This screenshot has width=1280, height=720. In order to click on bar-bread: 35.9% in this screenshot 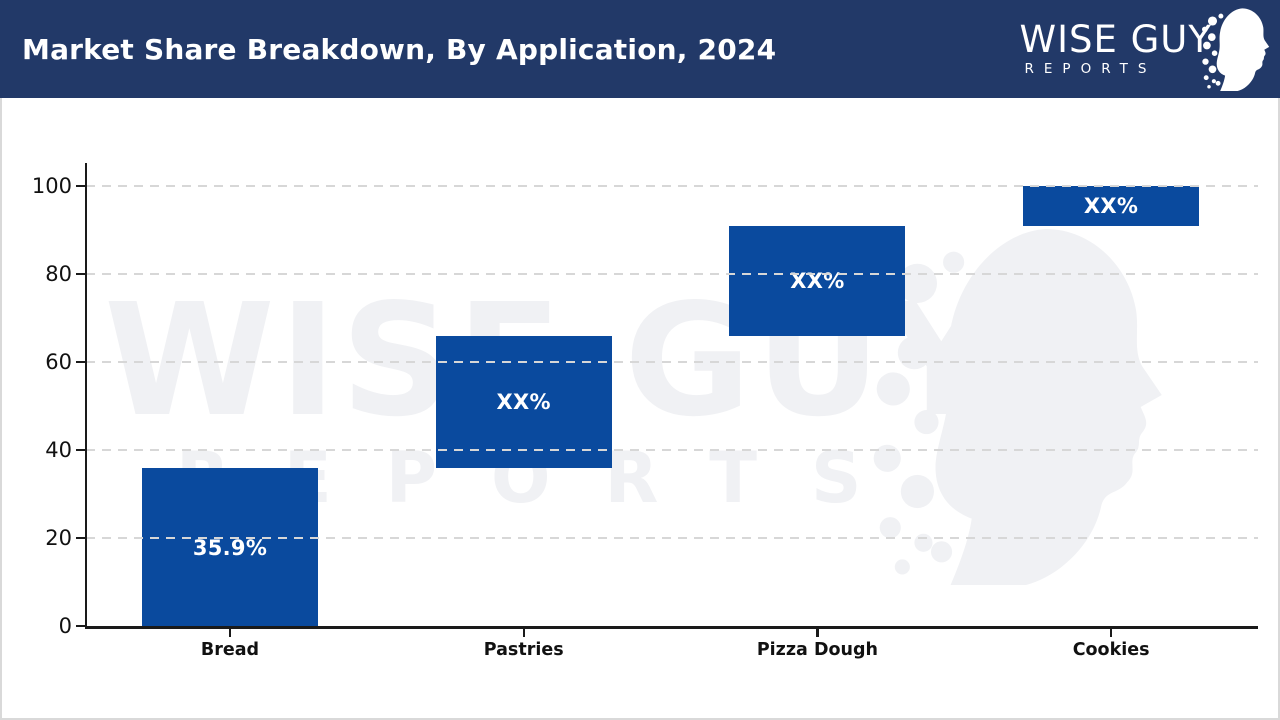, I will do `click(230, 547)`.